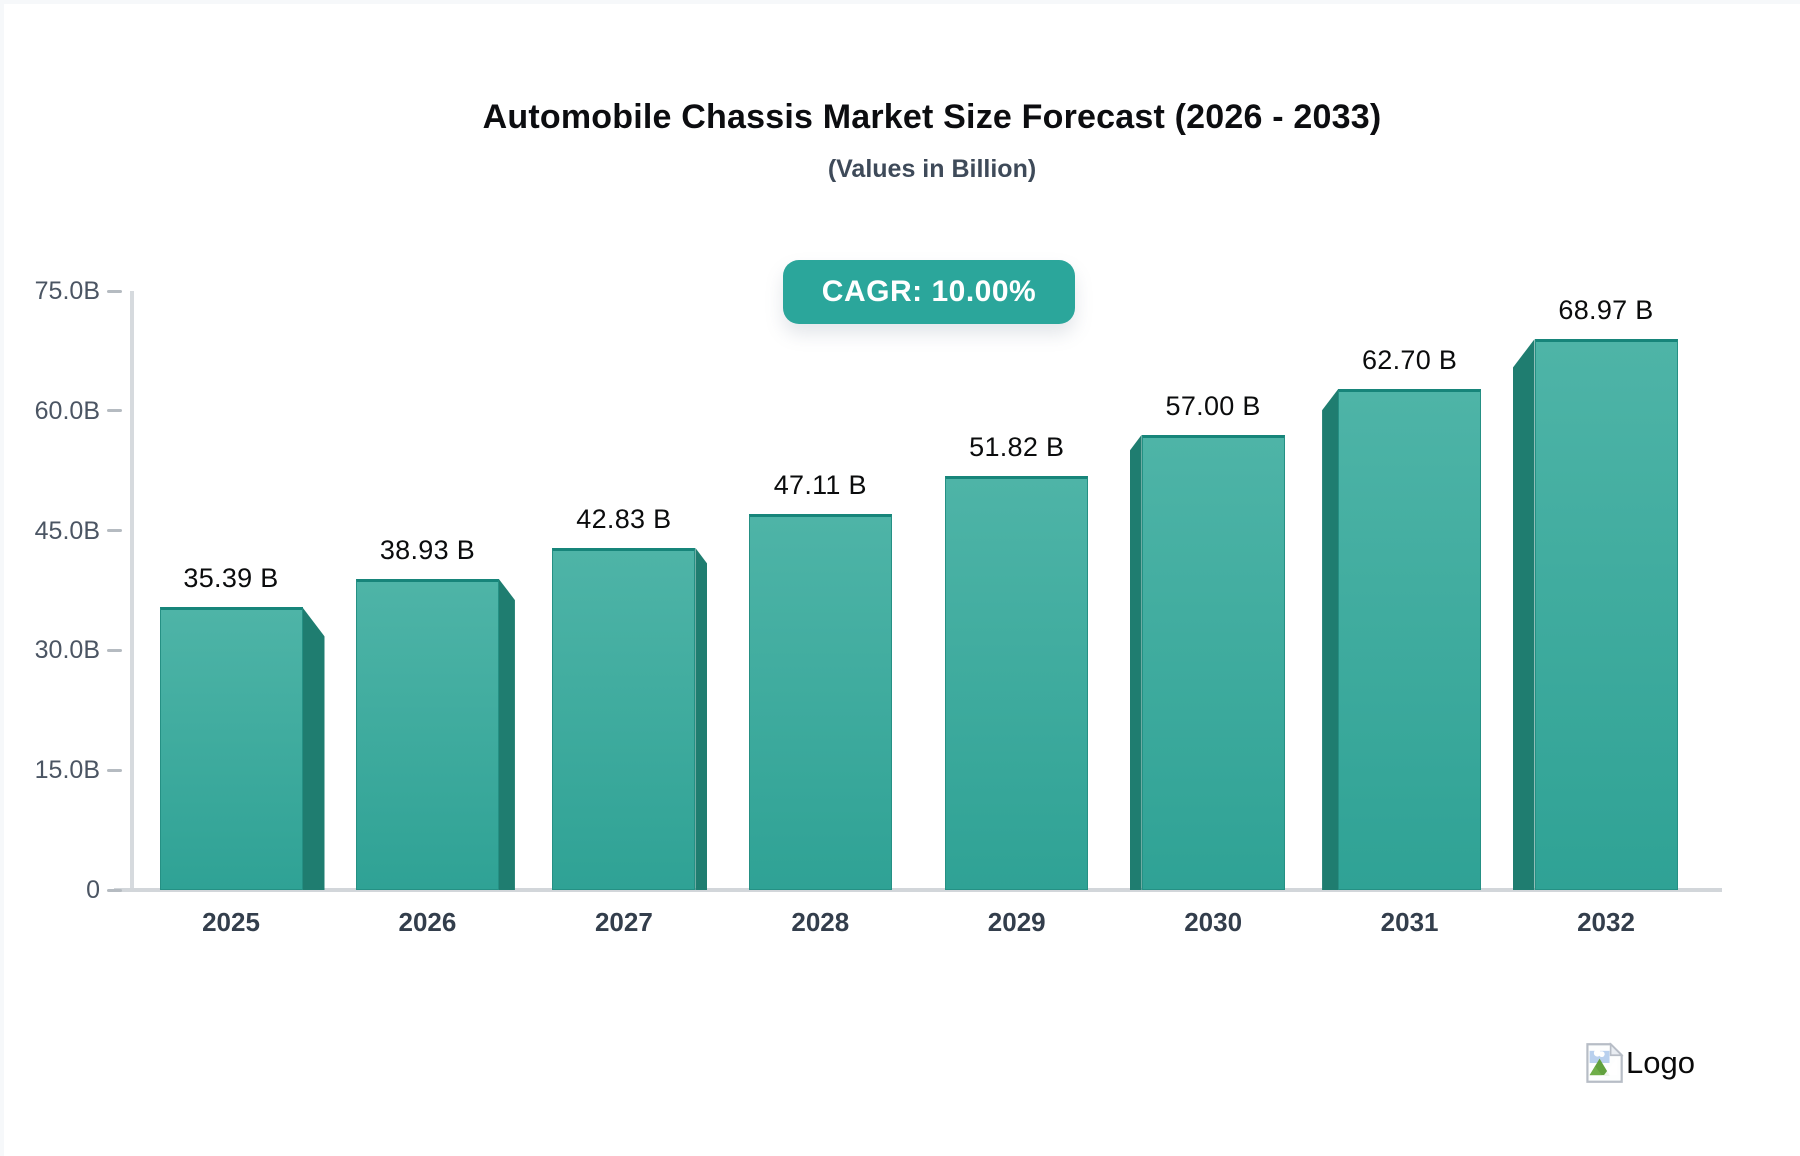 The image size is (1800, 1156). Describe the element at coordinates (918, 890) in the screenshot. I see `x-axis-line` at that location.